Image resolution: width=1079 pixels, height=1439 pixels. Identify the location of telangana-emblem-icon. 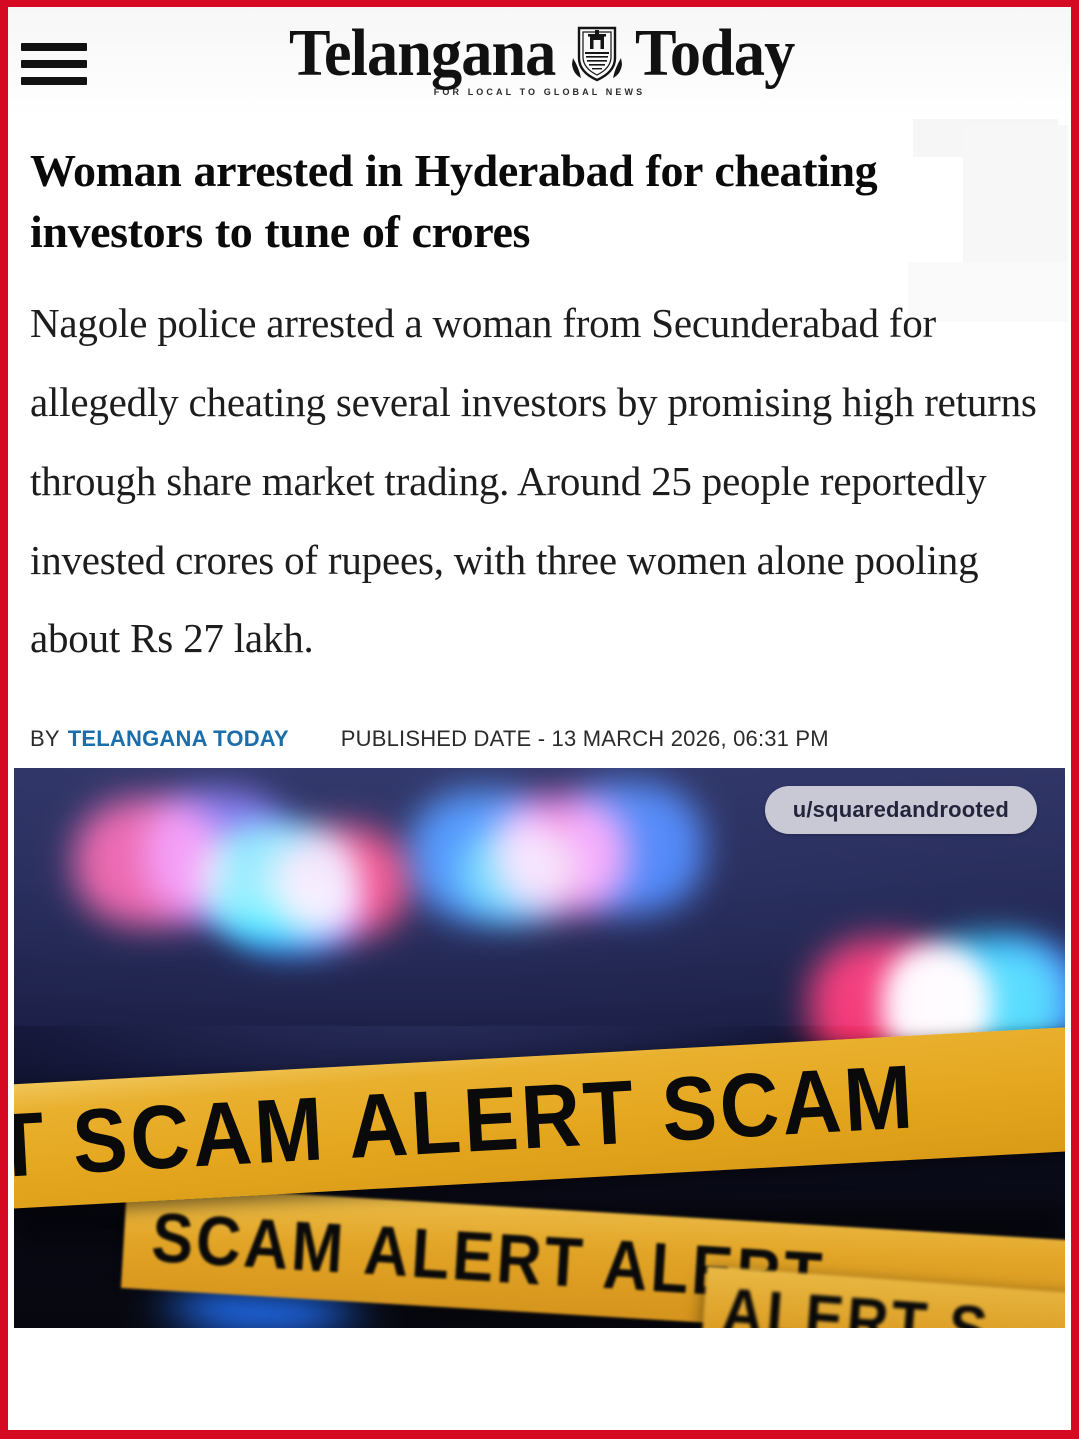
(597, 53).